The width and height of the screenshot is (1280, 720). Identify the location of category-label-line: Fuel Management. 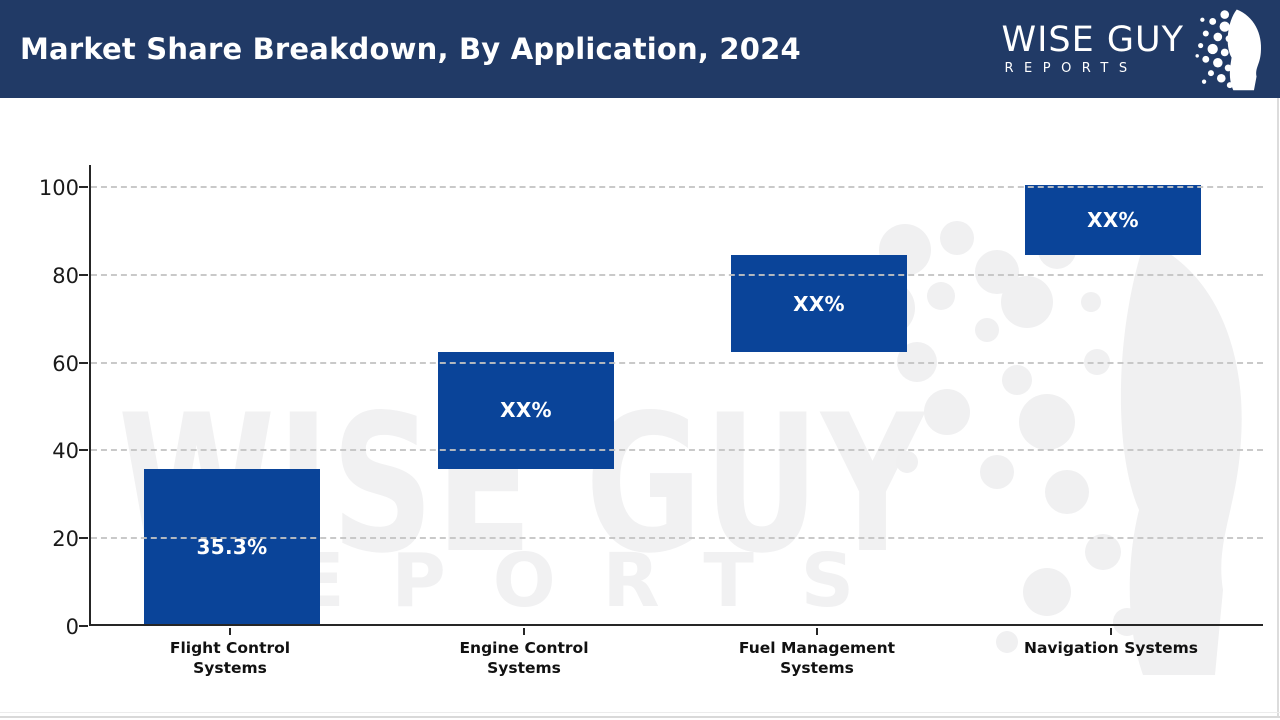
(817, 648).